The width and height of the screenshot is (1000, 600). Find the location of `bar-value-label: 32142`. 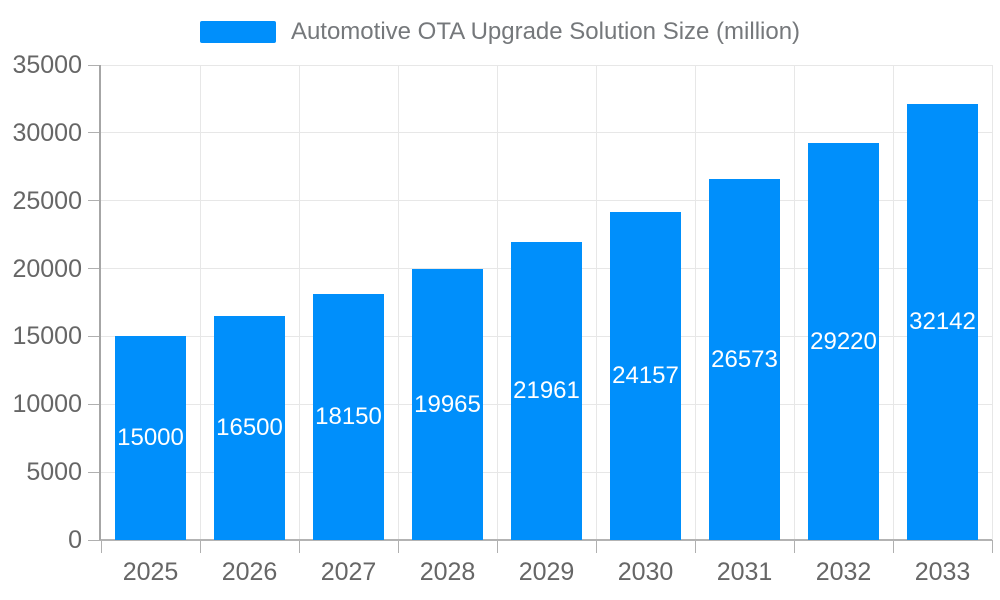

bar-value-label: 32142 is located at coordinates (942, 321).